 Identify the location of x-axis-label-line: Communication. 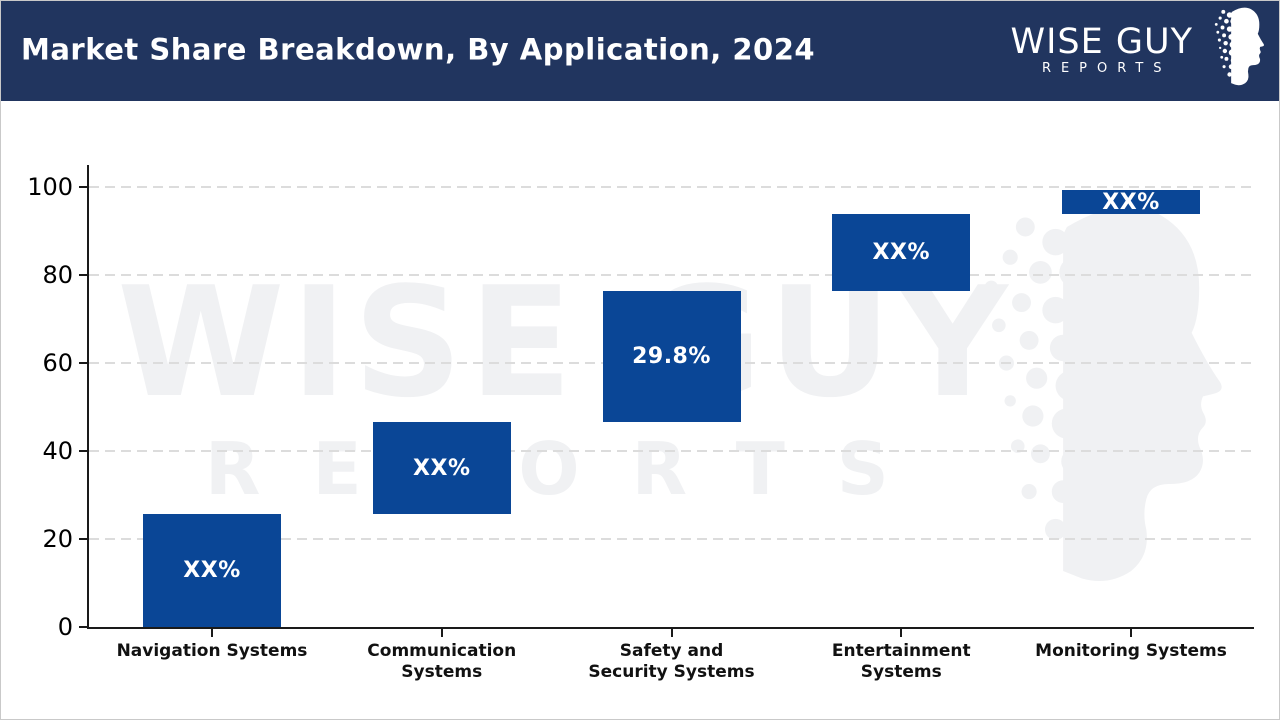
(442, 651).